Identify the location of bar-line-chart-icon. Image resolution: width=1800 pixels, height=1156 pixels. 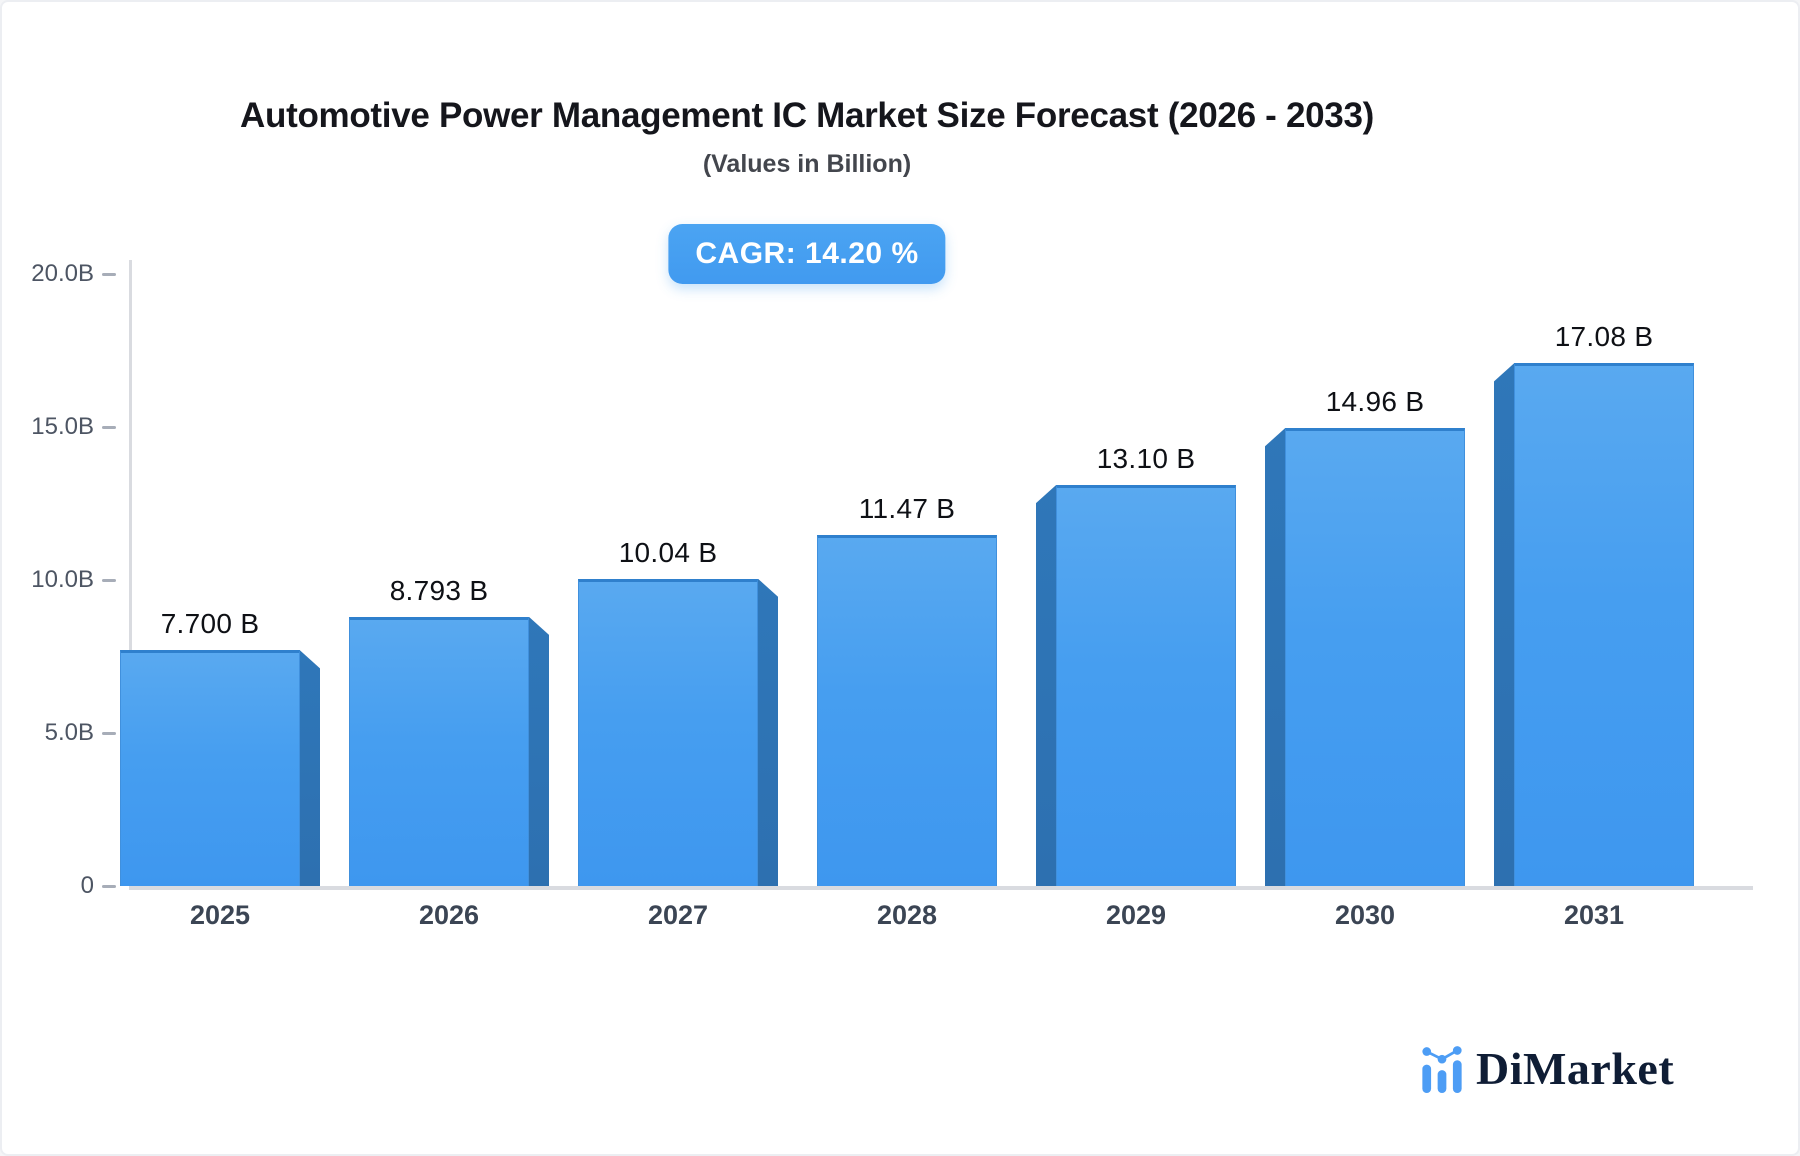
(1442, 1069).